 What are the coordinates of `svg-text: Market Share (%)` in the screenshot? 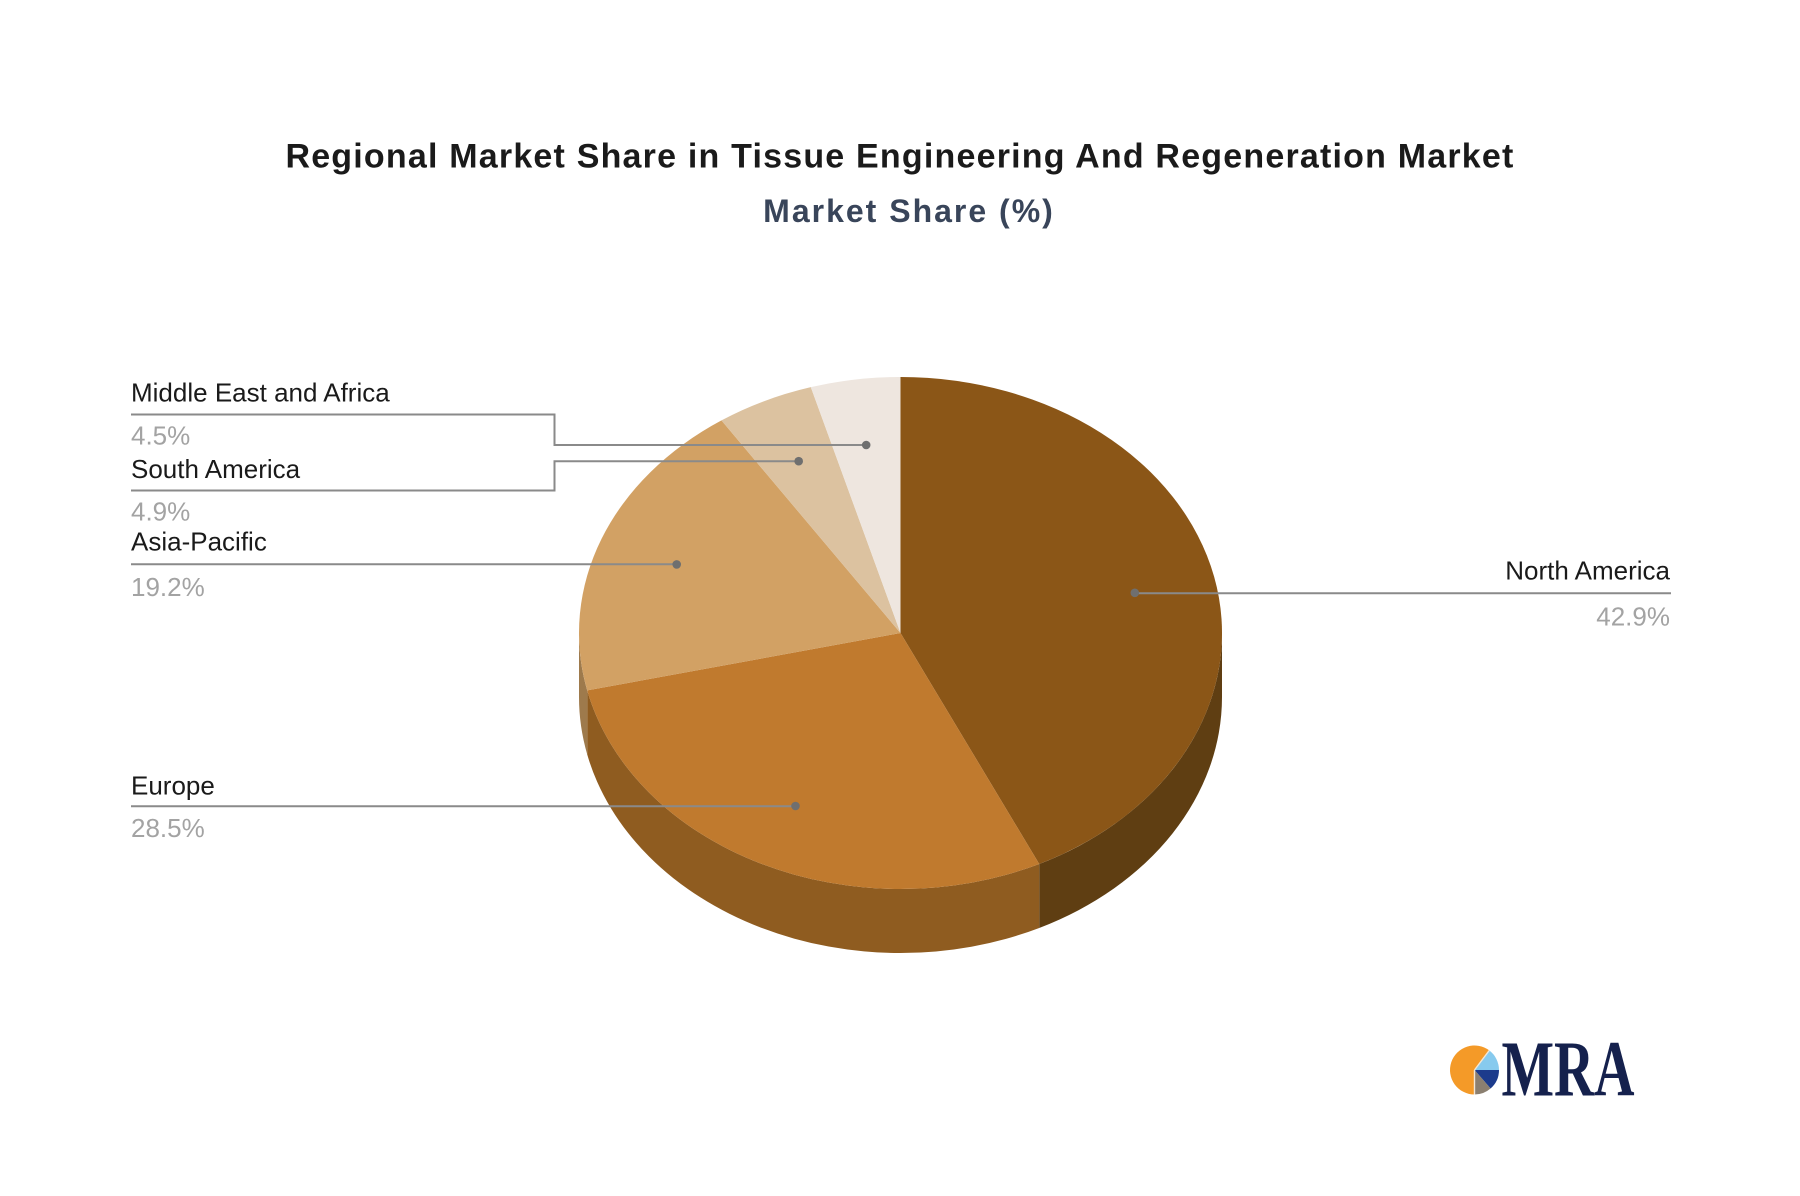 It's located at (909, 211).